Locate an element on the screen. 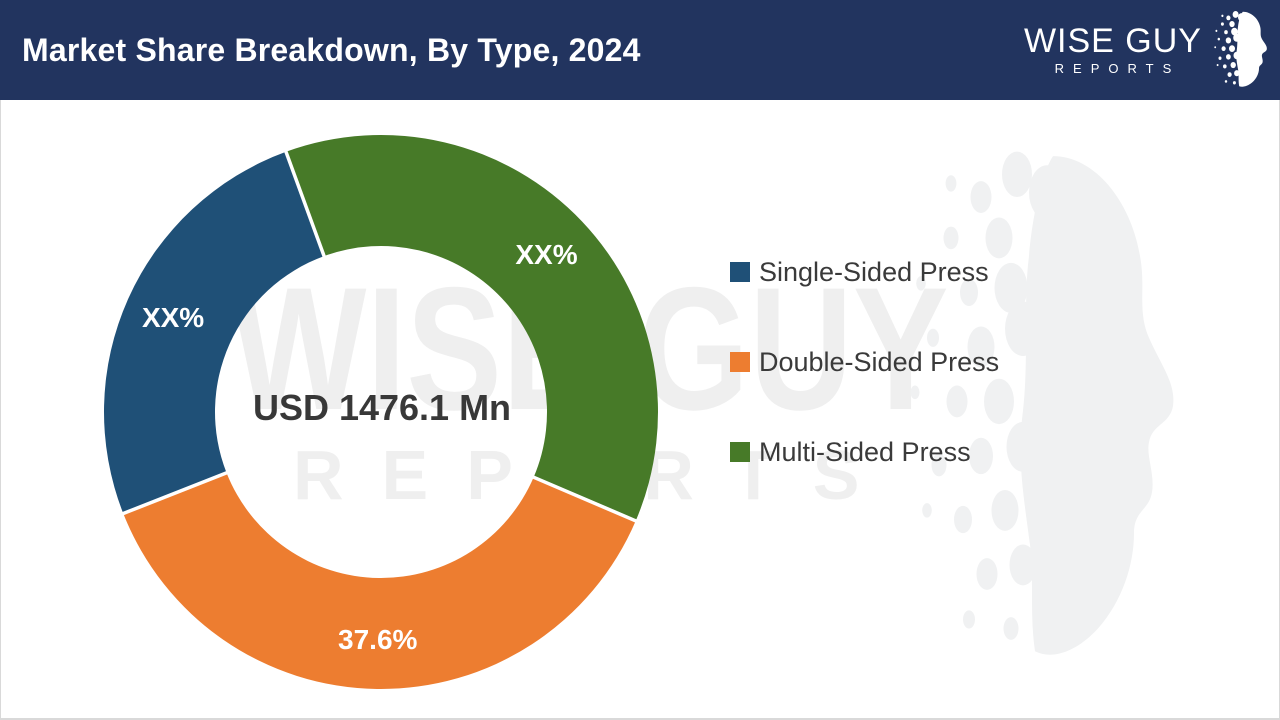 Image resolution: width=1280 pixels, height=720 pixels. legend-item-double-sided-press: Double-Sided Press is located at coordinates (864, 362).